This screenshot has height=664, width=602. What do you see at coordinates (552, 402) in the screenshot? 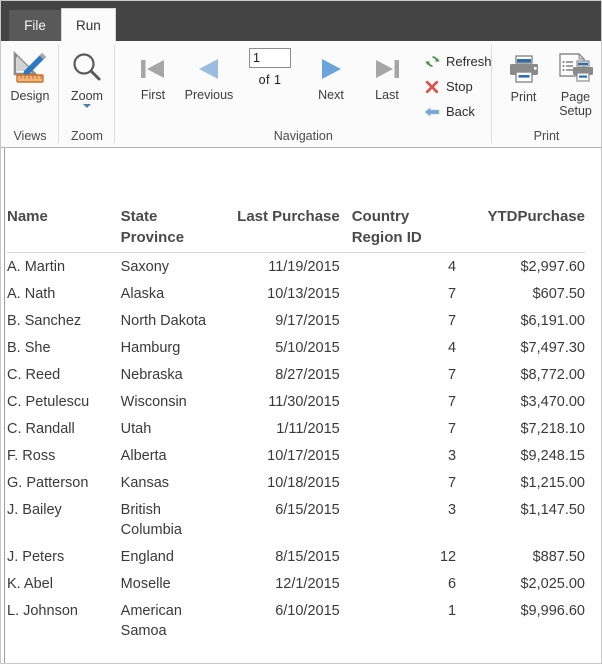
I see `cell-ytd-purchase: $3,470.00` at bounding box center [552, 402].